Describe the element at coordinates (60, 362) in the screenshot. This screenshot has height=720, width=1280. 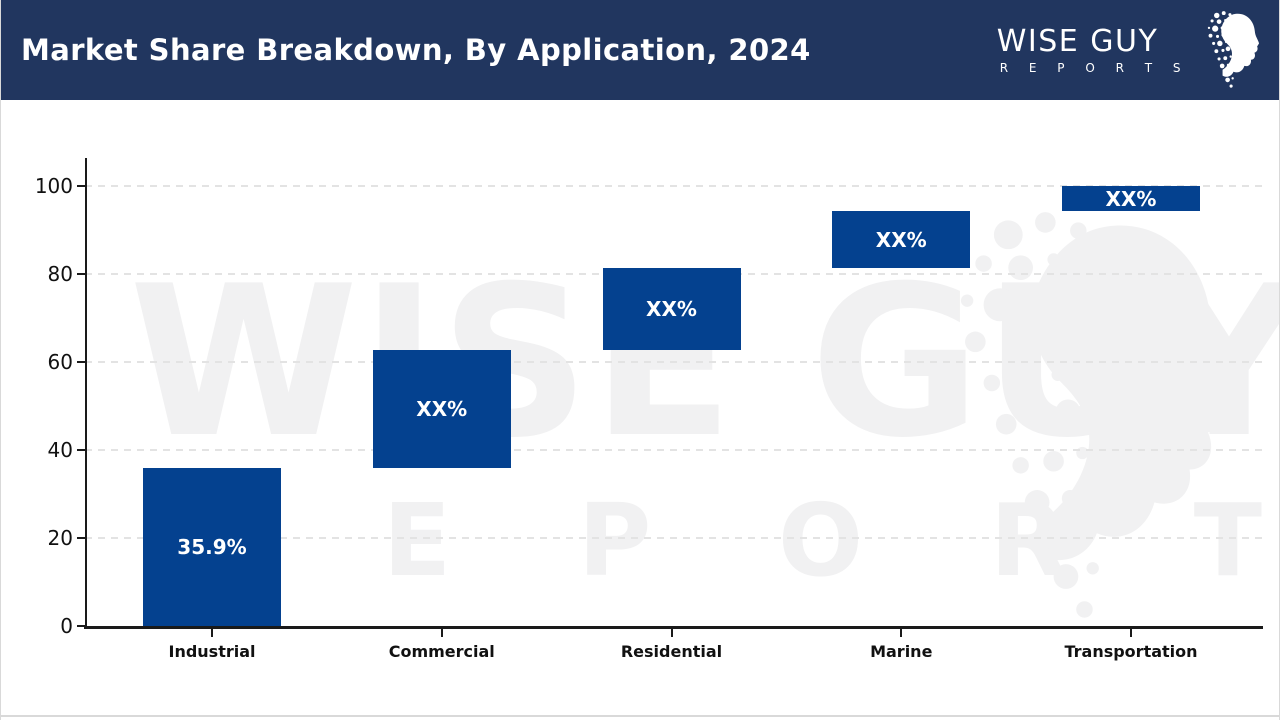
I see `y-axis-tick-label: 60` at that location.